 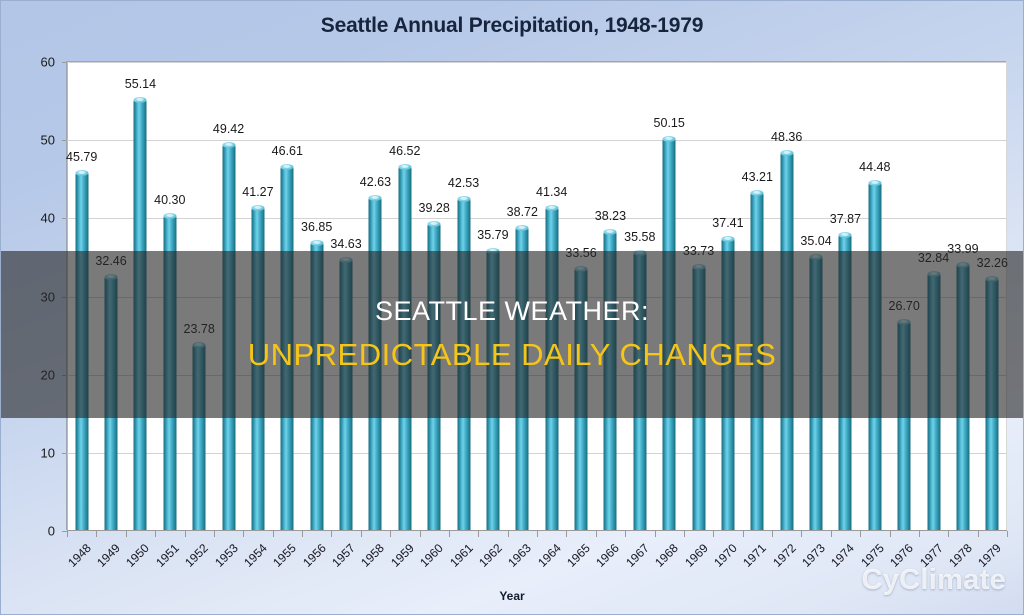 What do you see at coordinates (434, 207) in the screenshot?
I see `bar-value-label: 39.28` at bounding box center [434, 207].